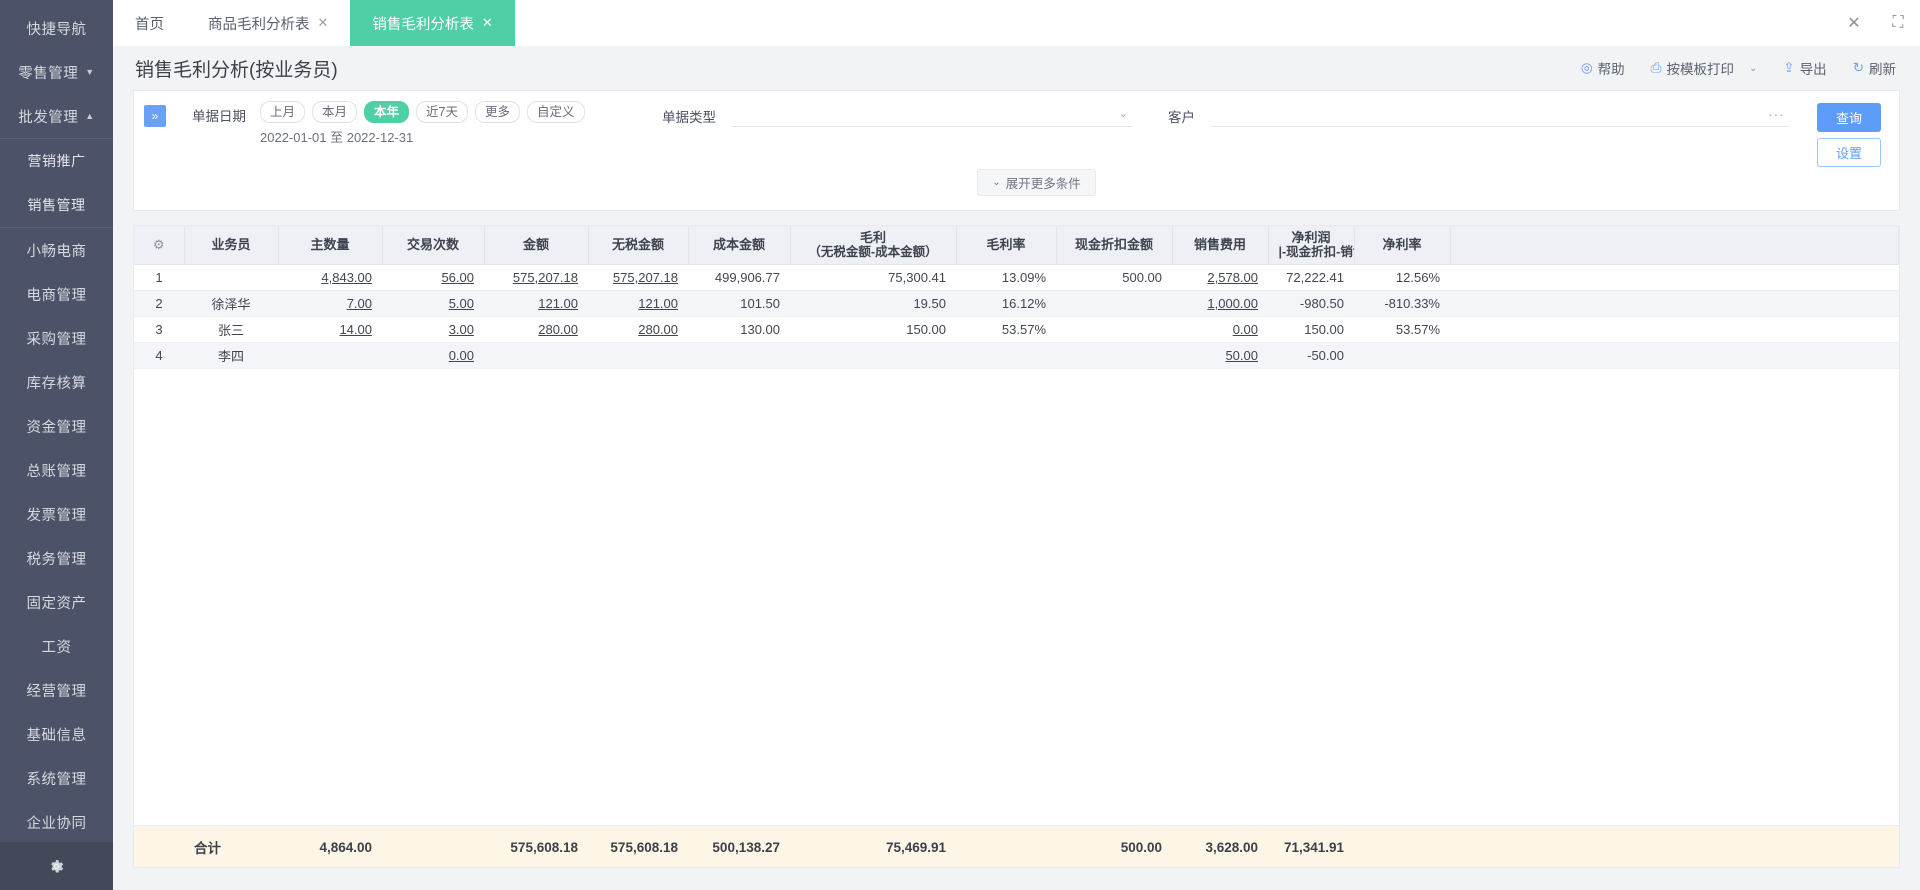 The height and width of the screenshot is (890, 1920). I want to click on cell-amount: 280.00, so click(536, 329).